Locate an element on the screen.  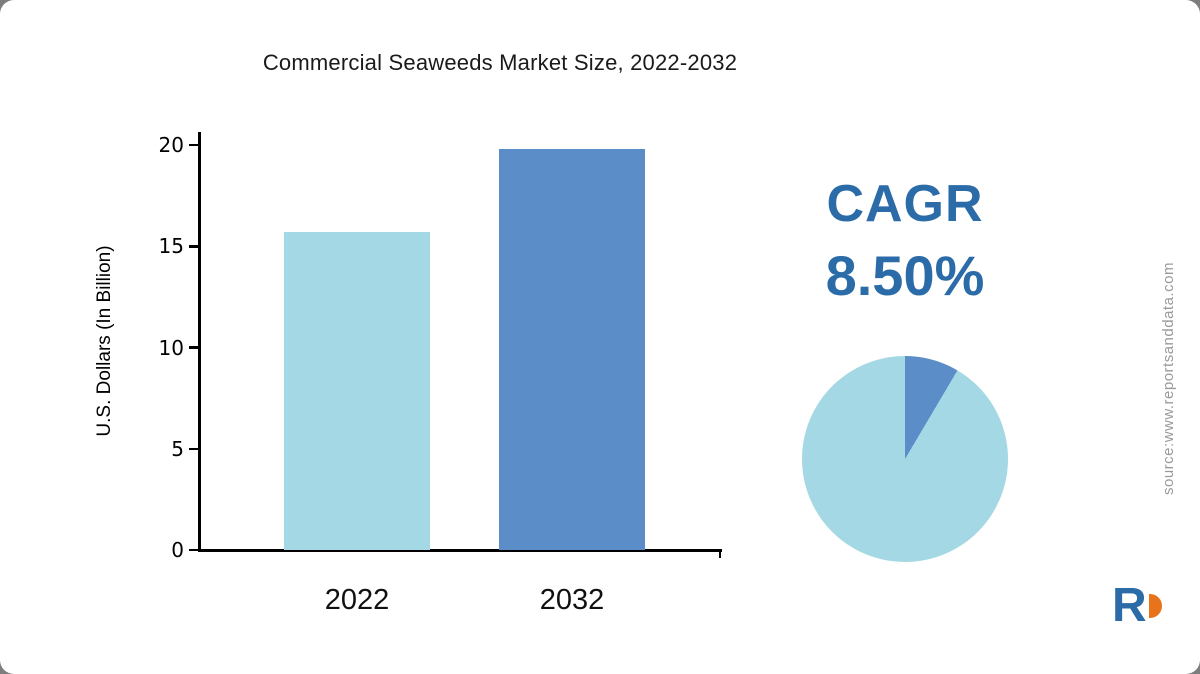
y-tick-label: 20 is located at coordinates (171, 145).